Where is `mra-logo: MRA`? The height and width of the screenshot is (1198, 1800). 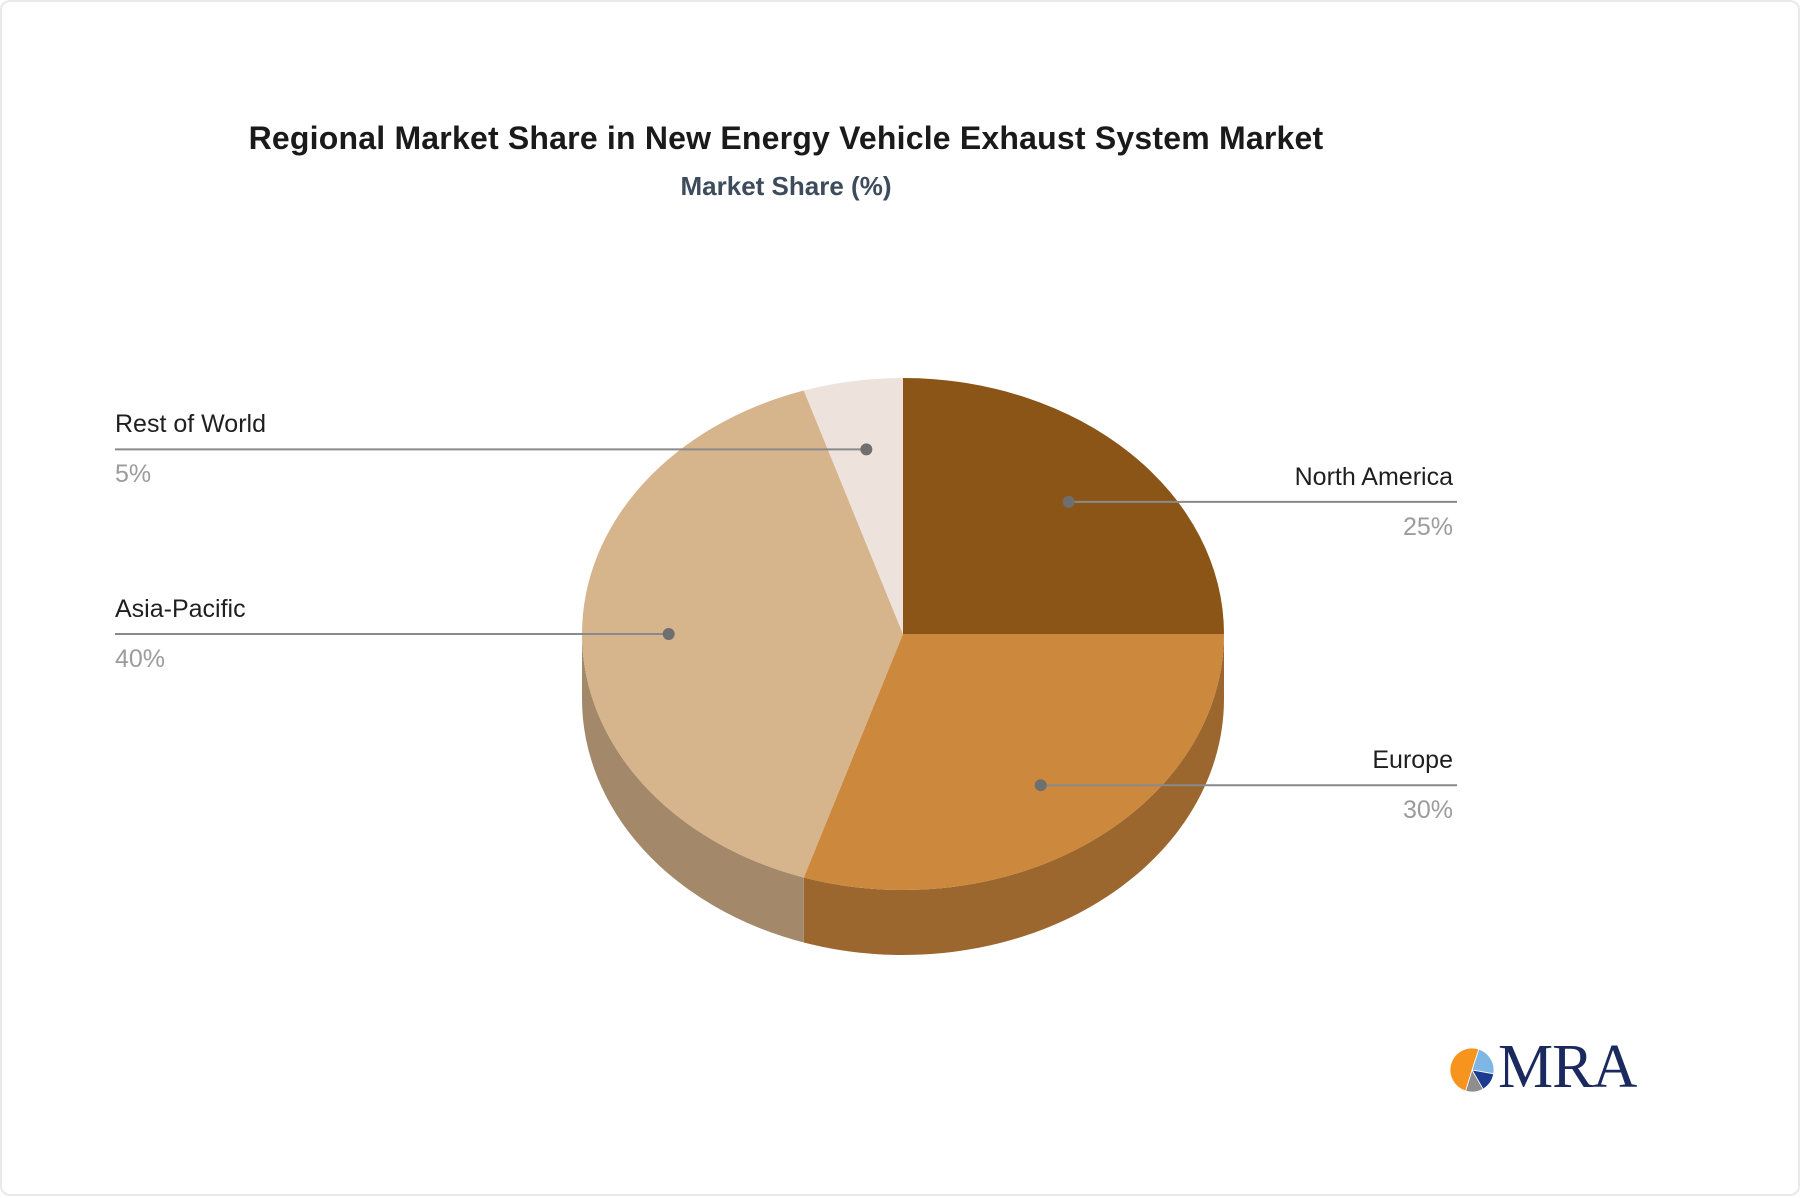 mra-logo: MRA is located at coordinates (1542, 1067).